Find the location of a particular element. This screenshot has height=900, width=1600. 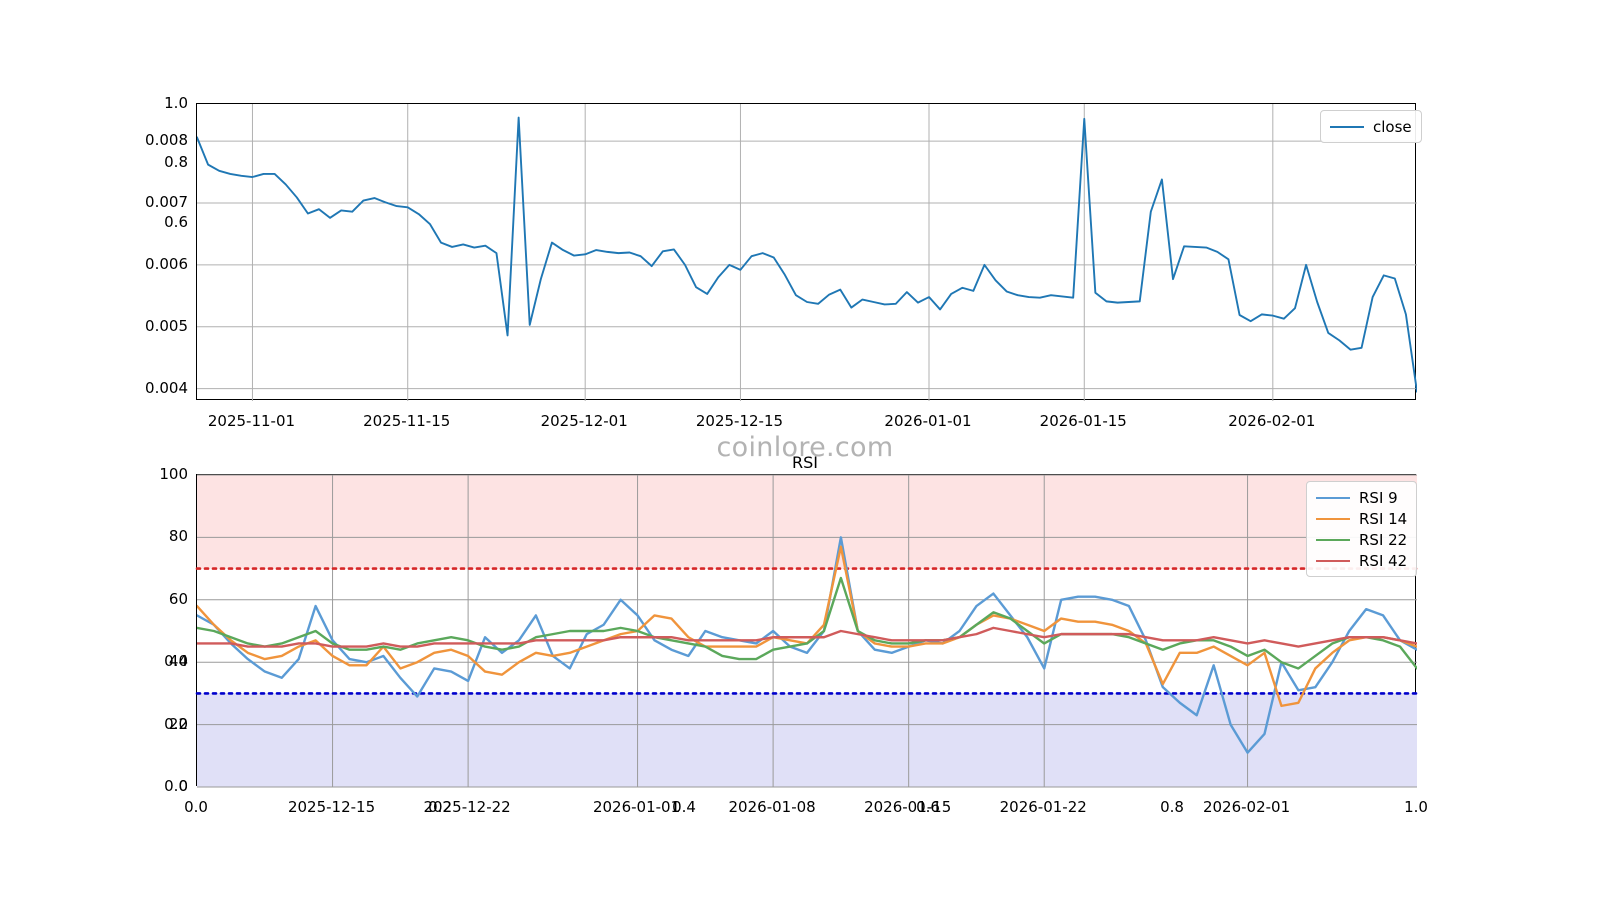

rsi-legend-item: RSI 42 is located at coordinates (1361, 560).